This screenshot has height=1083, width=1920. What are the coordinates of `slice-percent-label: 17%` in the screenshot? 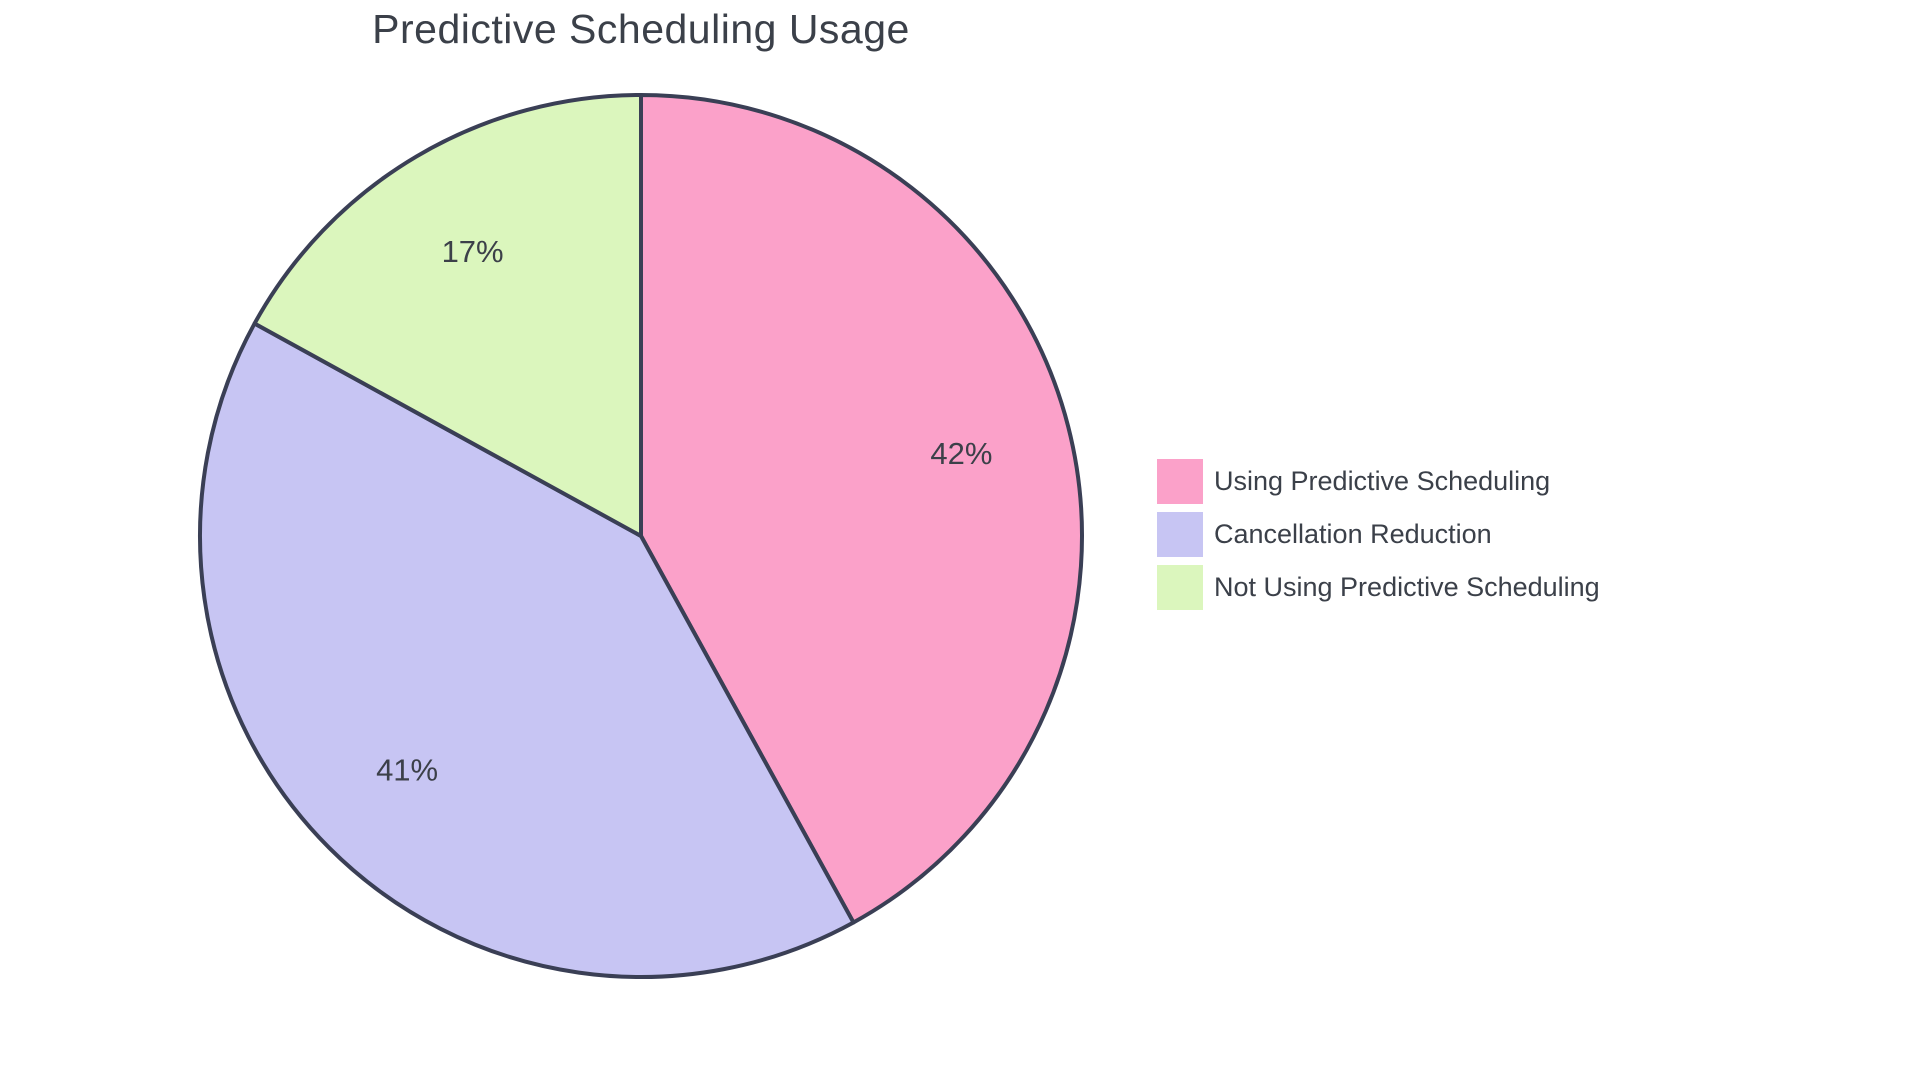 It's located at (473, 251).